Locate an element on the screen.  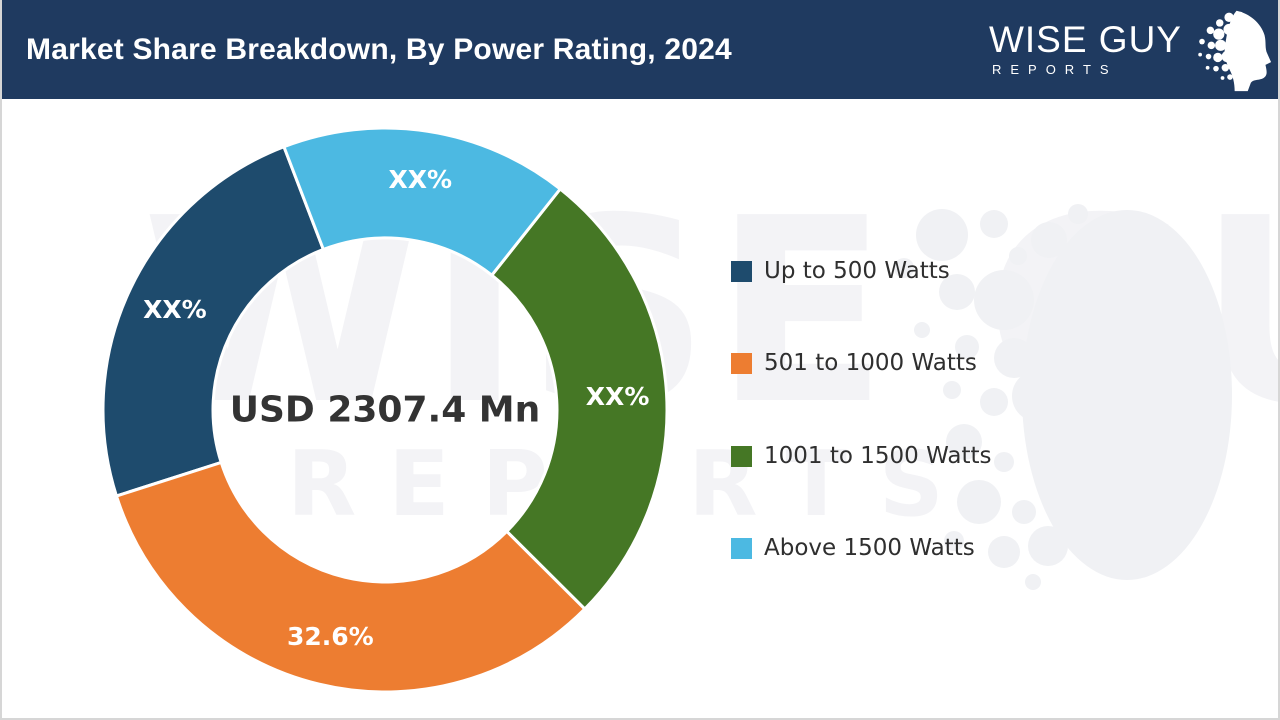
logo-head-icon is located at coordinates (1235, 51).